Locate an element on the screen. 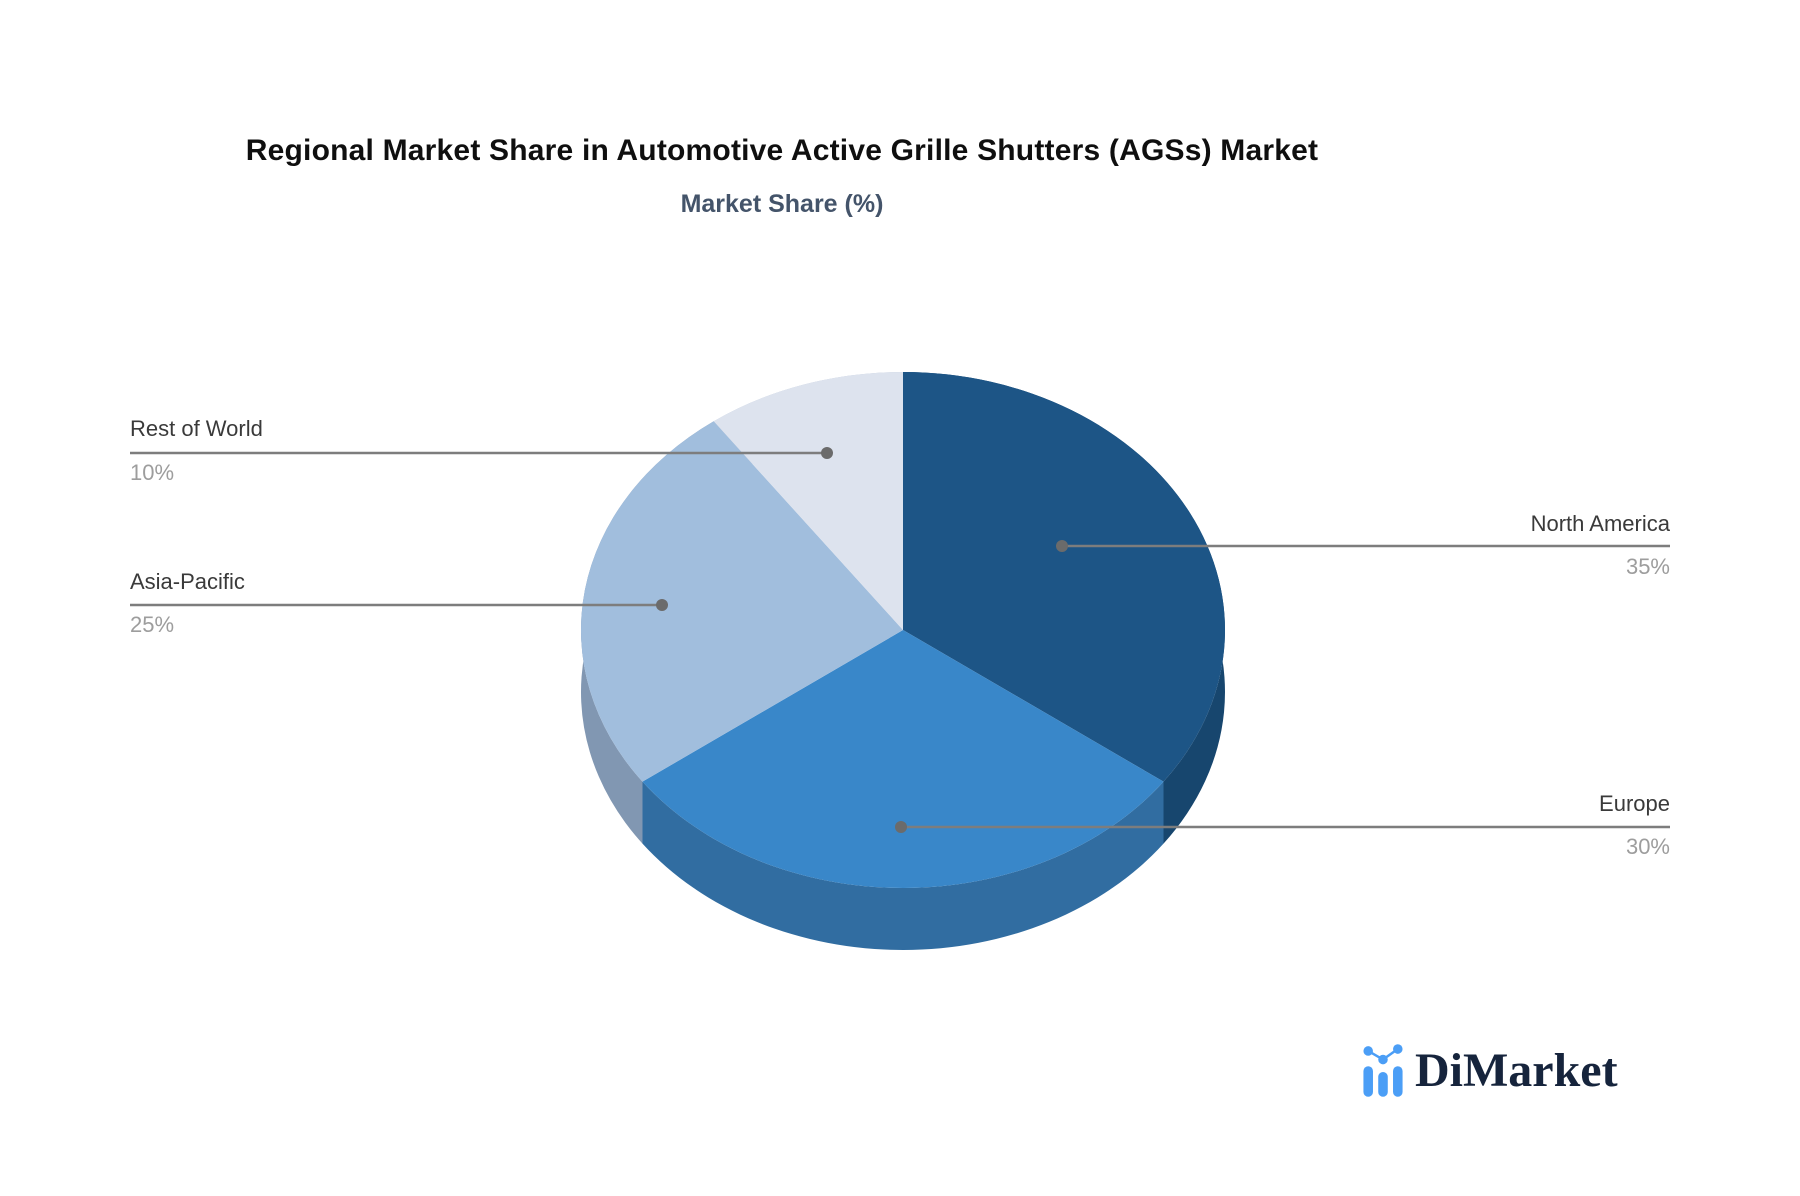 This screenshot has height=1196, width=1800. leader-dot-asia-pacific is located at coordinates (662, 605).